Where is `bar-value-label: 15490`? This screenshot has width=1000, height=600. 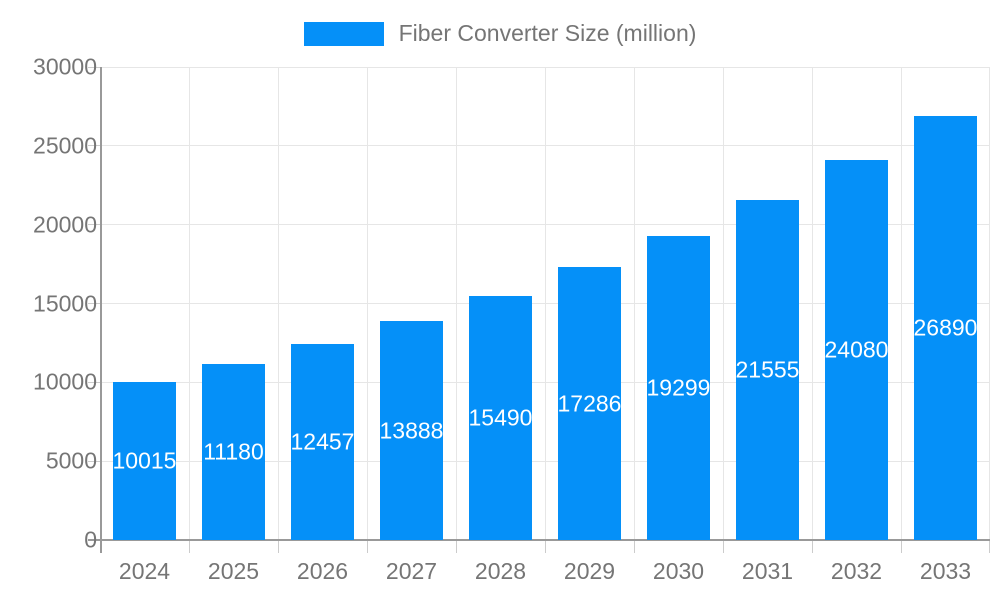 bar-value-label: 15490 is located at coordinates (500, 417).